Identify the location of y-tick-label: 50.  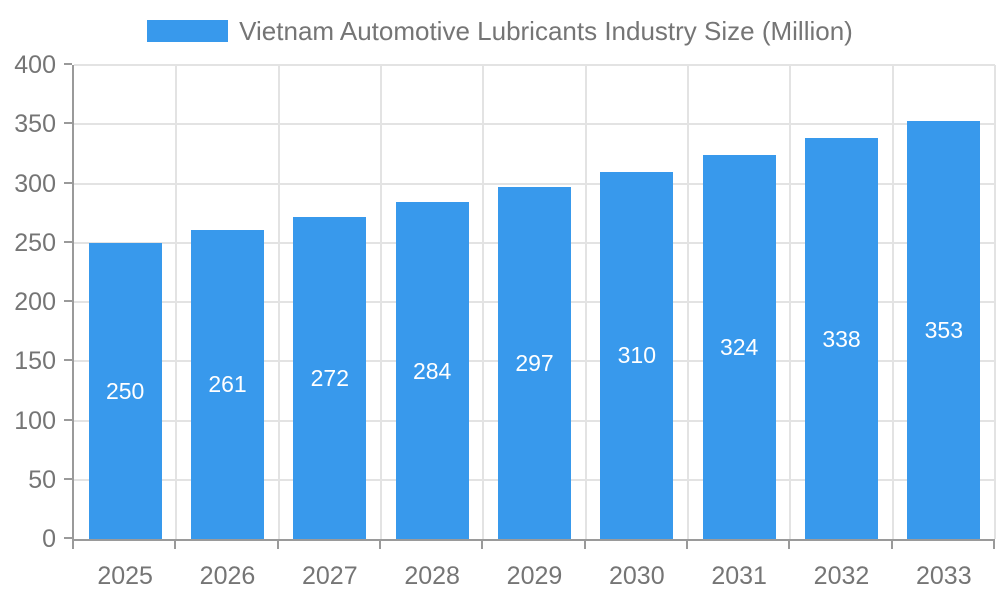
(42, 479).